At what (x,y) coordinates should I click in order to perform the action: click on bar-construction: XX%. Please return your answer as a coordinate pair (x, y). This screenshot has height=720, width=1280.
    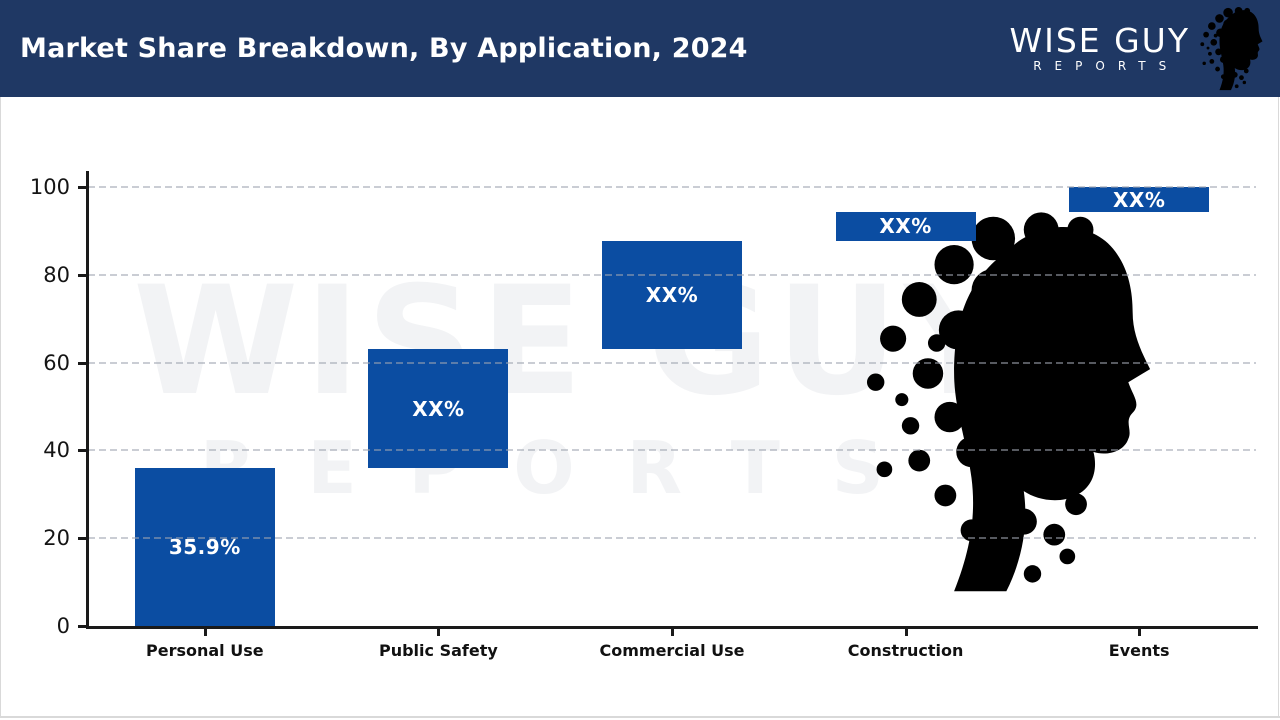
    Looking at the image, I should click on (905, 226).